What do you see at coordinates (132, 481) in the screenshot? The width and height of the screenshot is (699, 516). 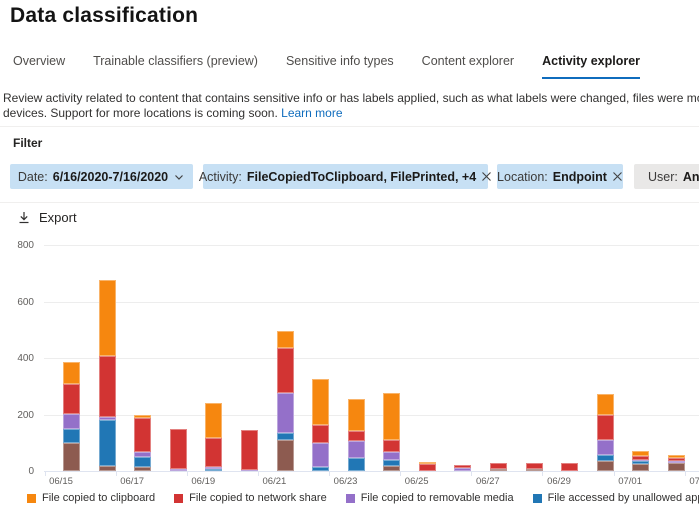 I see `x-axis-label: 06/17` at bounding box center [132, 481].